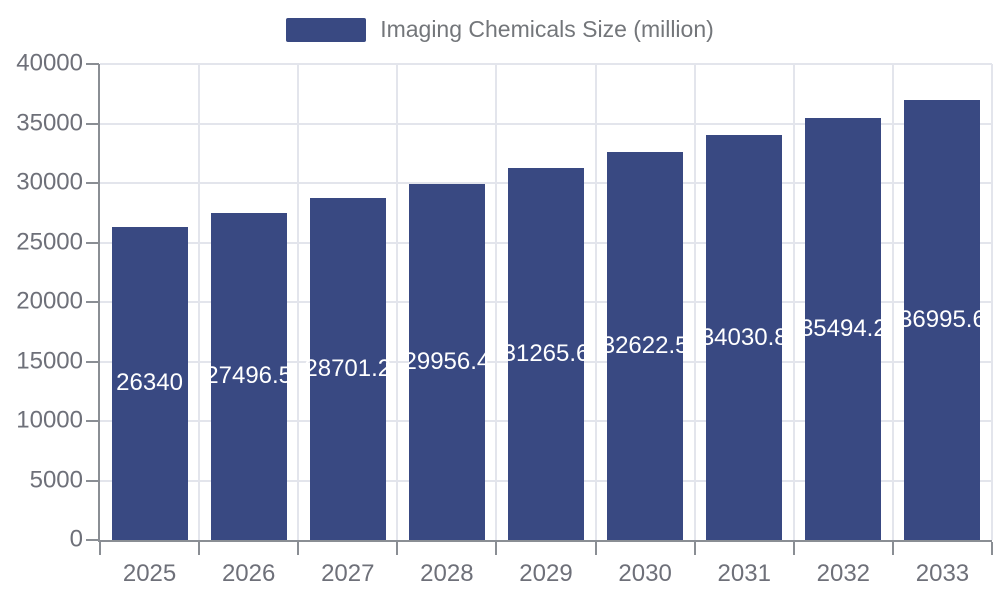  I want to click on legend-label: Imaging Chemicals Size (million), so click(547, 29).